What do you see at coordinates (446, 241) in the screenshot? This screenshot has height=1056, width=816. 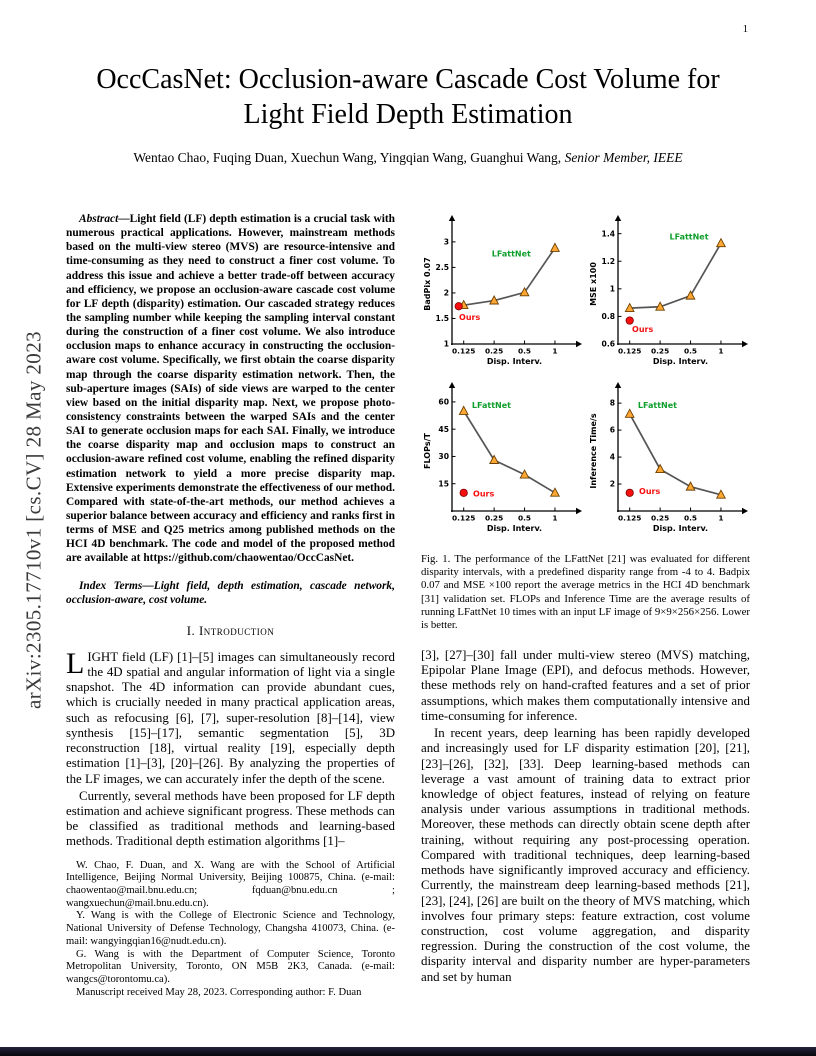 I see `svg-text: 3` at bounding box center [446, 241].